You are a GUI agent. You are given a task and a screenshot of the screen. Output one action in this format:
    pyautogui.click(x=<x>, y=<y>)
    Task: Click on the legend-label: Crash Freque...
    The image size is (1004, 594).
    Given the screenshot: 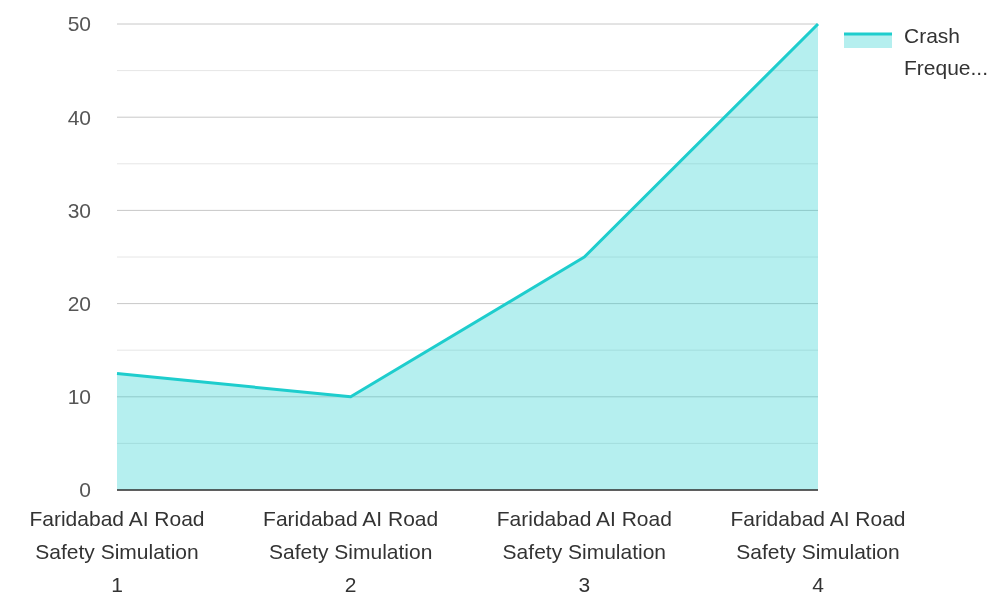 What is the action you would take?
    pyautogui.click(x=946, y=52)
    